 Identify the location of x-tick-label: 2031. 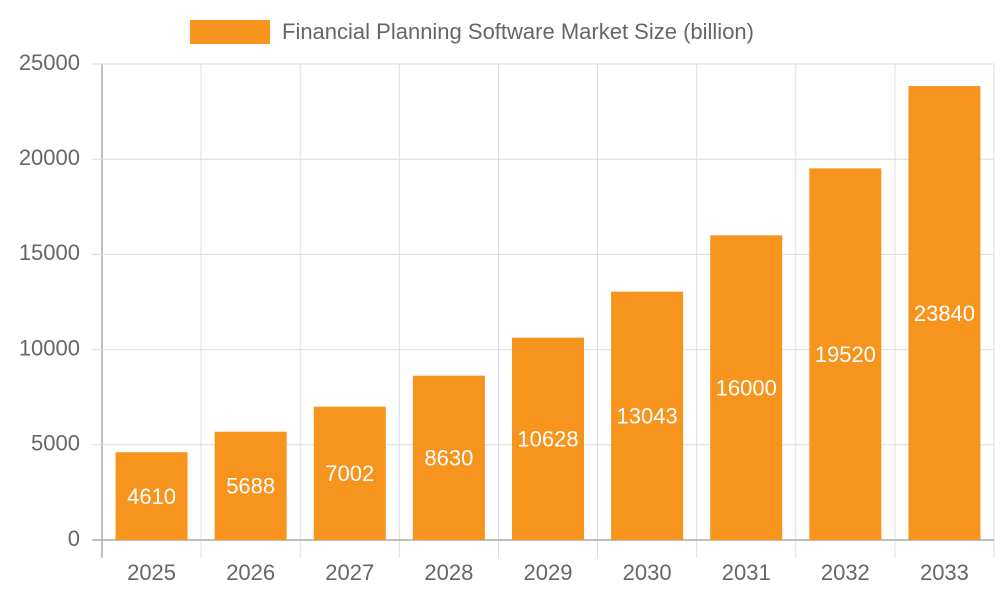
(746, 572).